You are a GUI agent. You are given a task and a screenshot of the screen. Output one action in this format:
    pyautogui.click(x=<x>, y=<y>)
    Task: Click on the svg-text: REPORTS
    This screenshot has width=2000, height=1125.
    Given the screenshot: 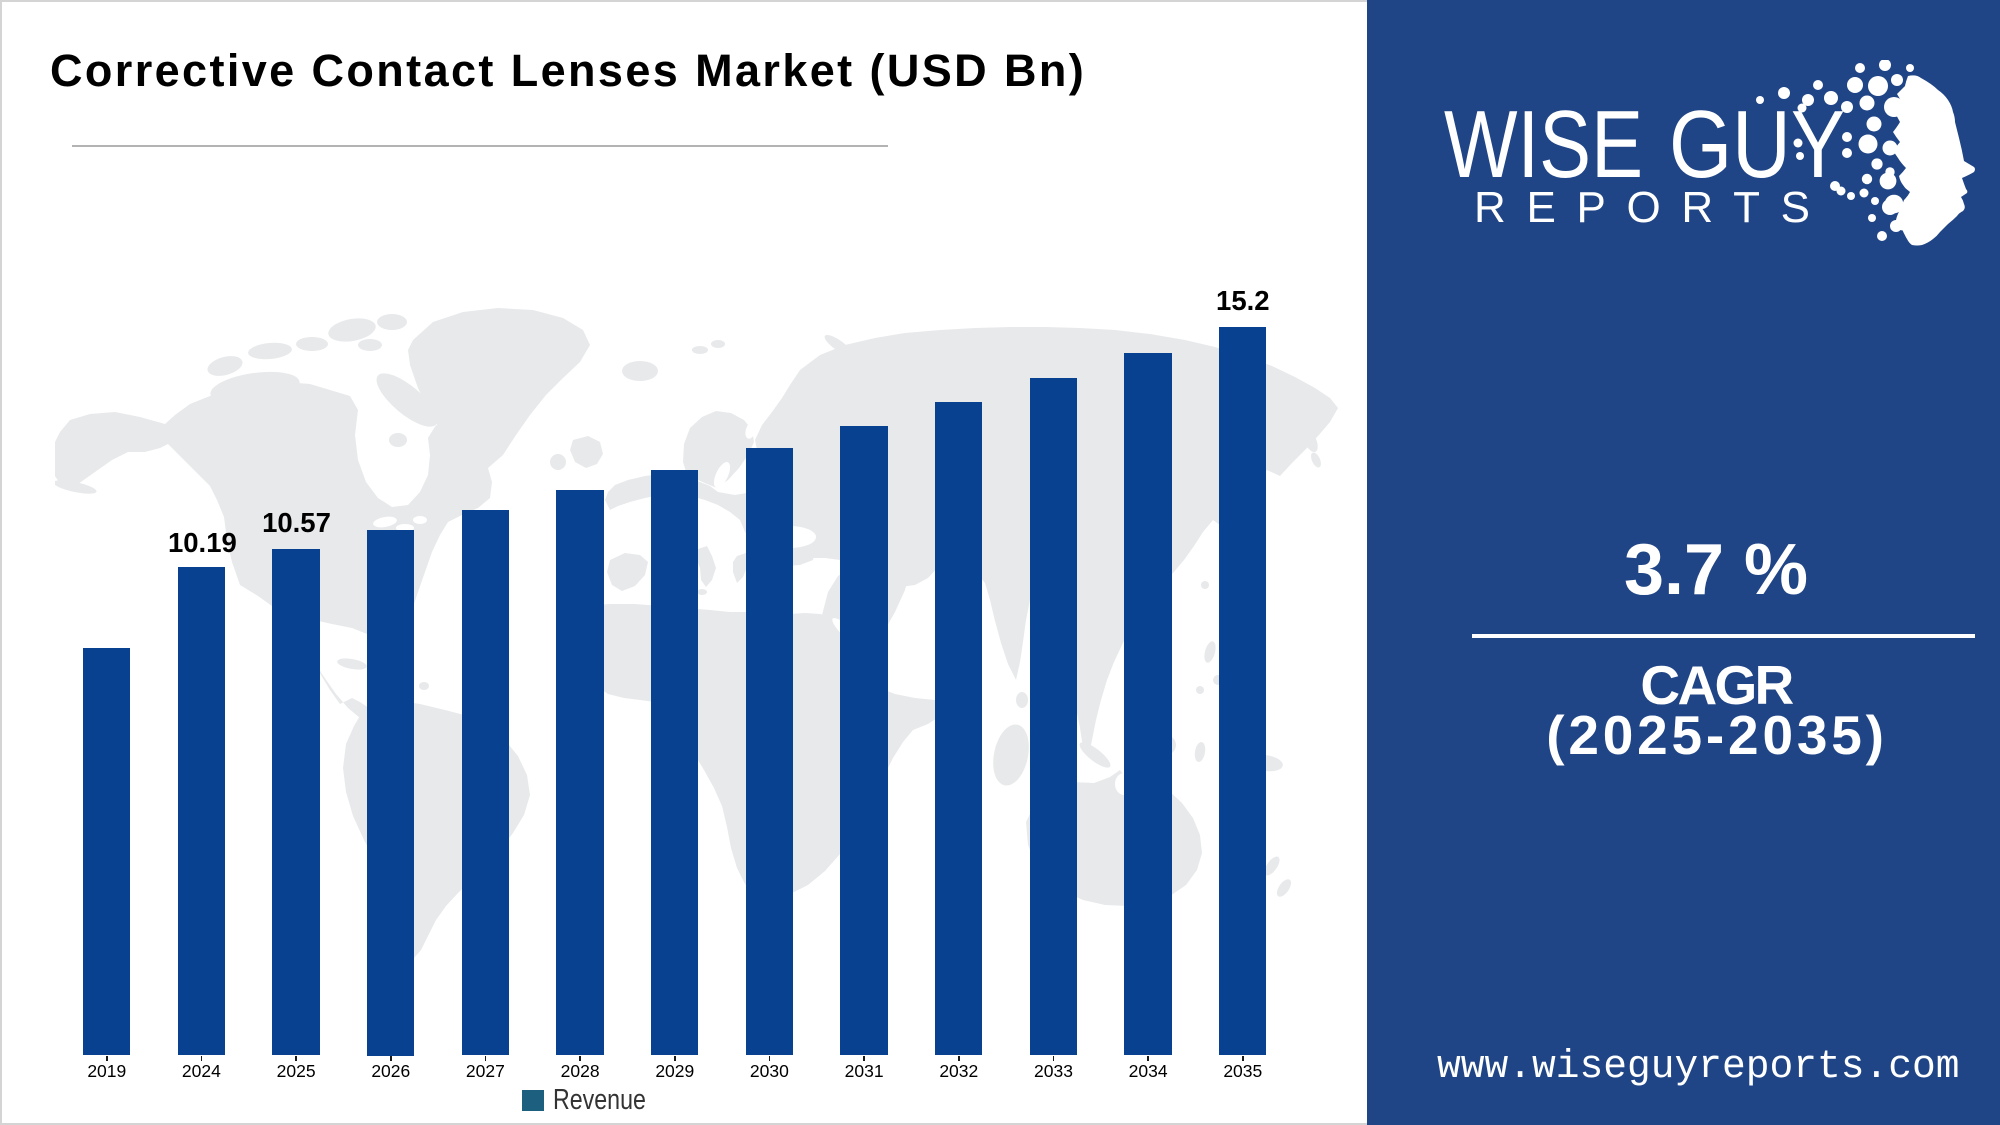 What is the action you would take?
    pyautogui.click(x=1642, y=207)
    